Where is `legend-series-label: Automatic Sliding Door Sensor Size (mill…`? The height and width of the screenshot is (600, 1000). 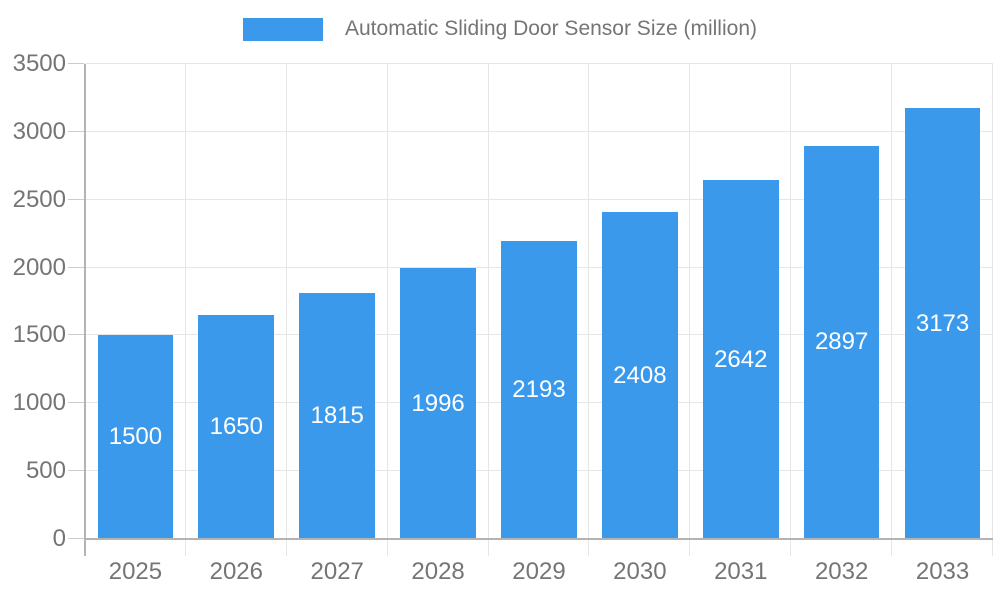 legend-series-label: Automatic Sliding Door Sensor Size (mill… is located at coordinates (551, 28).